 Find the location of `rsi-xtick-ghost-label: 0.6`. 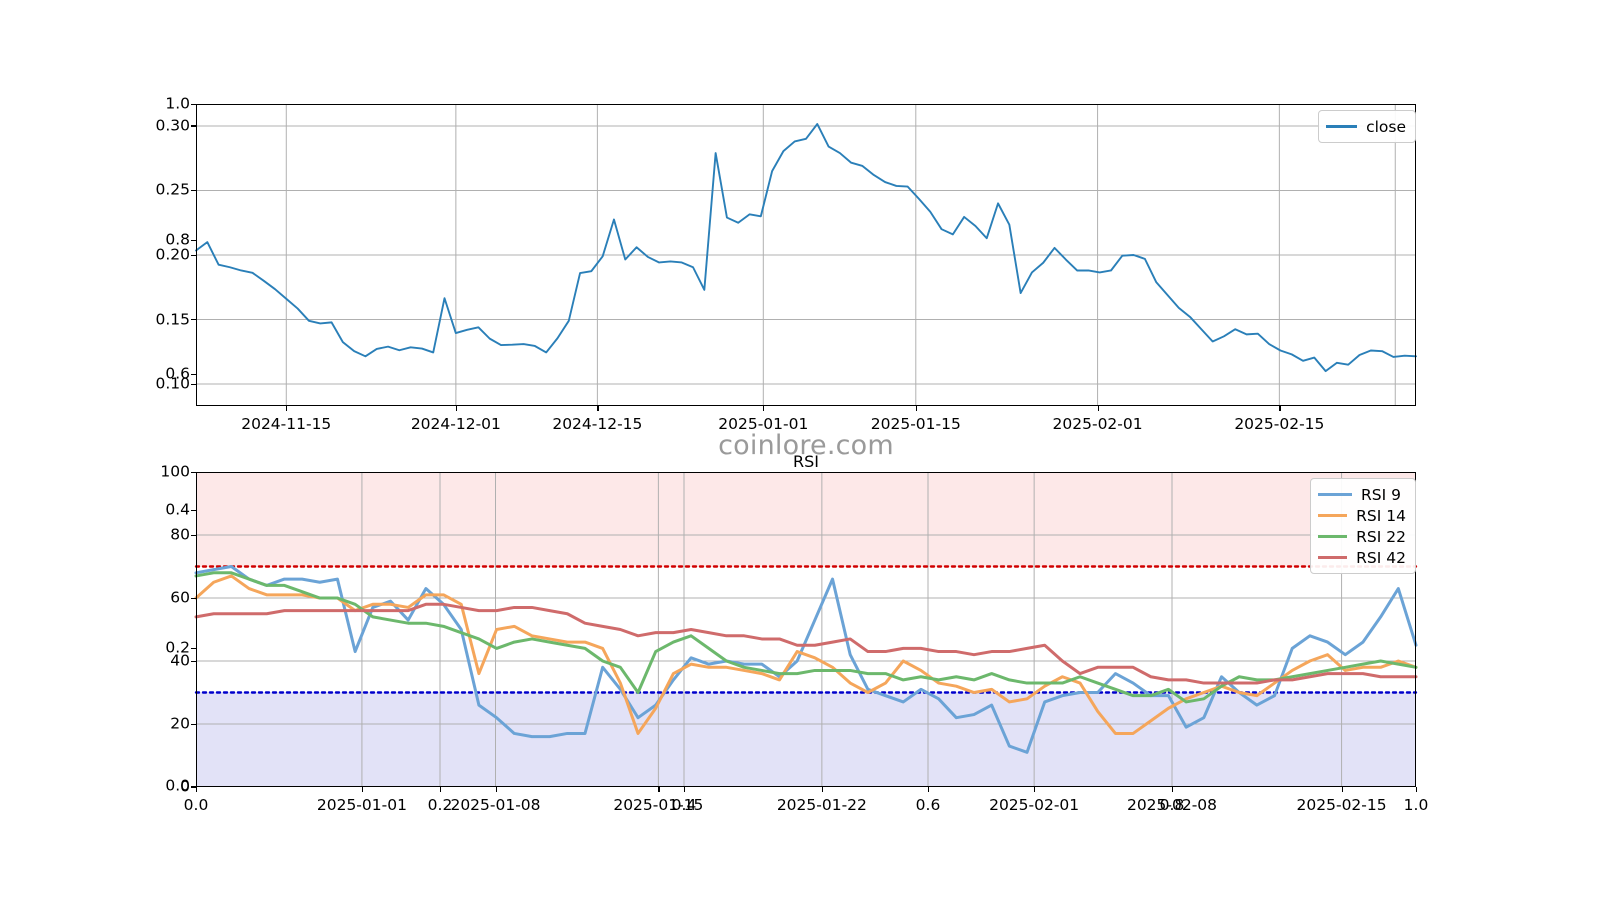

rsi-xtick-ghost-label: 0.6 is located at coordinates (928, 805).